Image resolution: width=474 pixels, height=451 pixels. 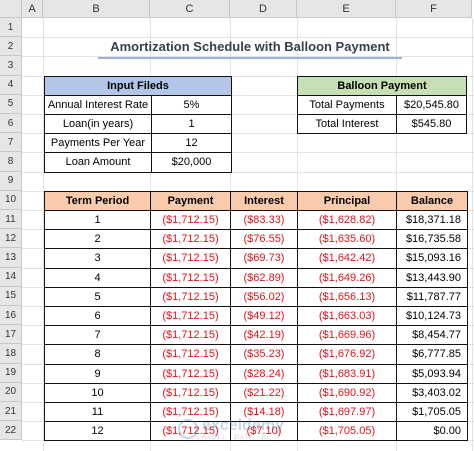 I want to click on schedule-cell: ($1,663.03), so click(x=347, y=316).